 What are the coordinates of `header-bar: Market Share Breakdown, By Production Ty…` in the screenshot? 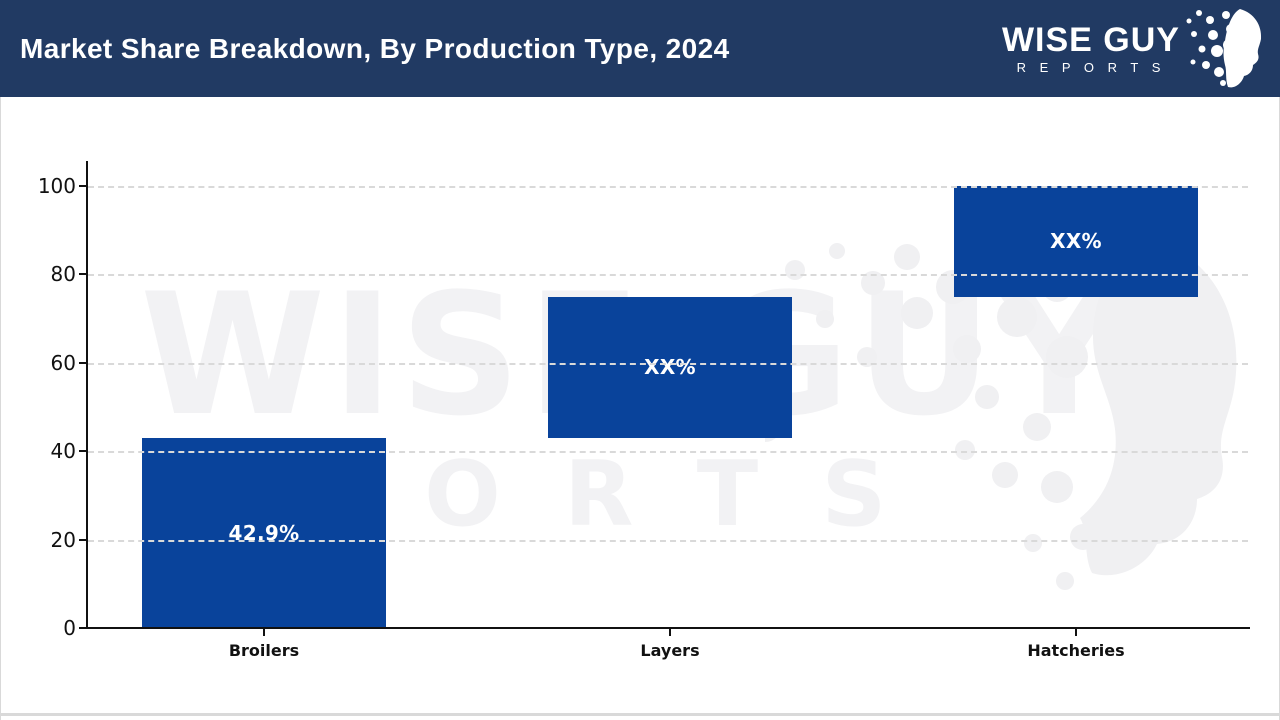 It's located at (640, 48).